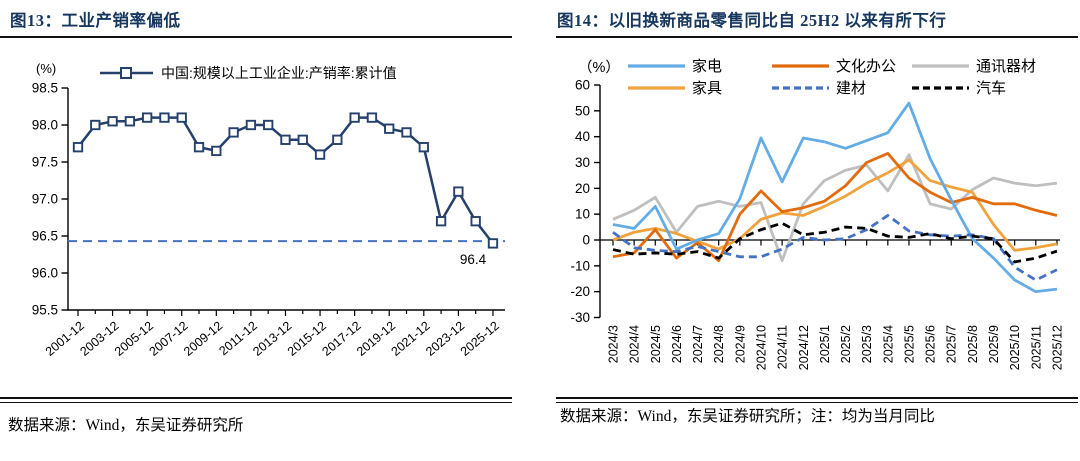 This screenshot has width=1080, height=461. Describe the element at coordinates (866, 66) in the screenshot. I see `legend-label-culture-office: 文化办公` at that location.